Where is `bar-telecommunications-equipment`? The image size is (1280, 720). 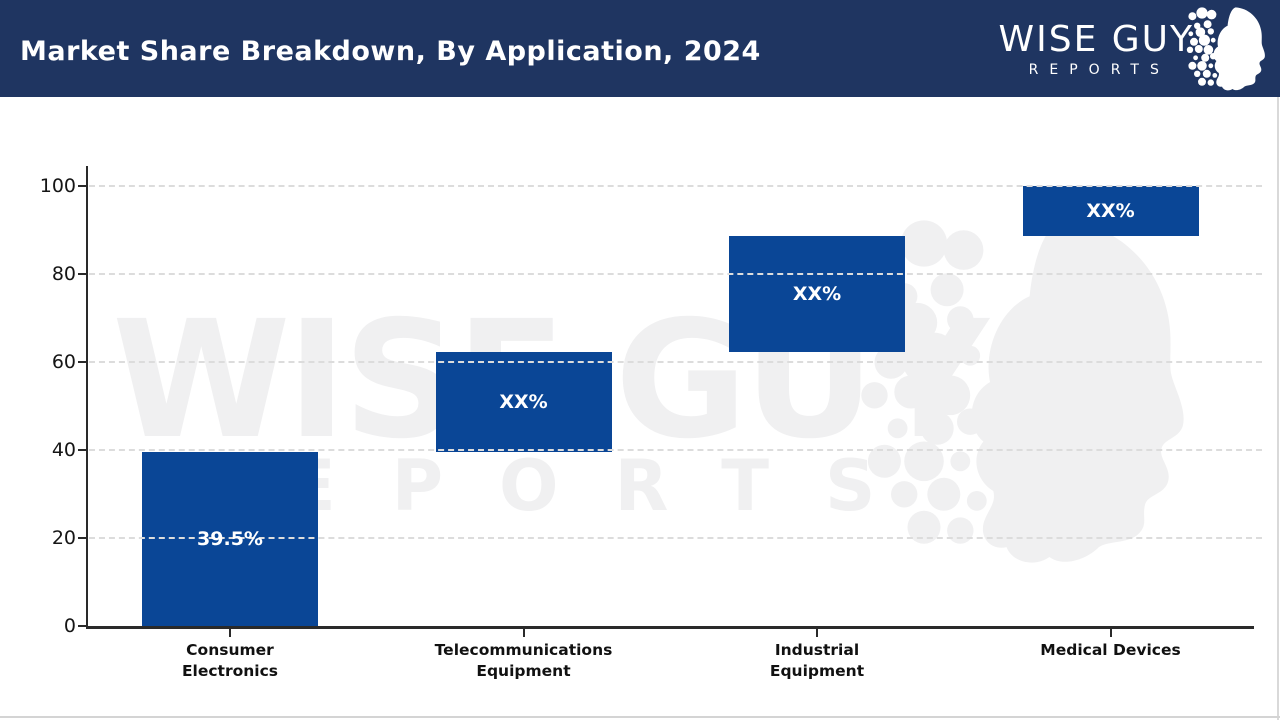 bar-telecommunications-equipment is located at coordinates (523, 402).